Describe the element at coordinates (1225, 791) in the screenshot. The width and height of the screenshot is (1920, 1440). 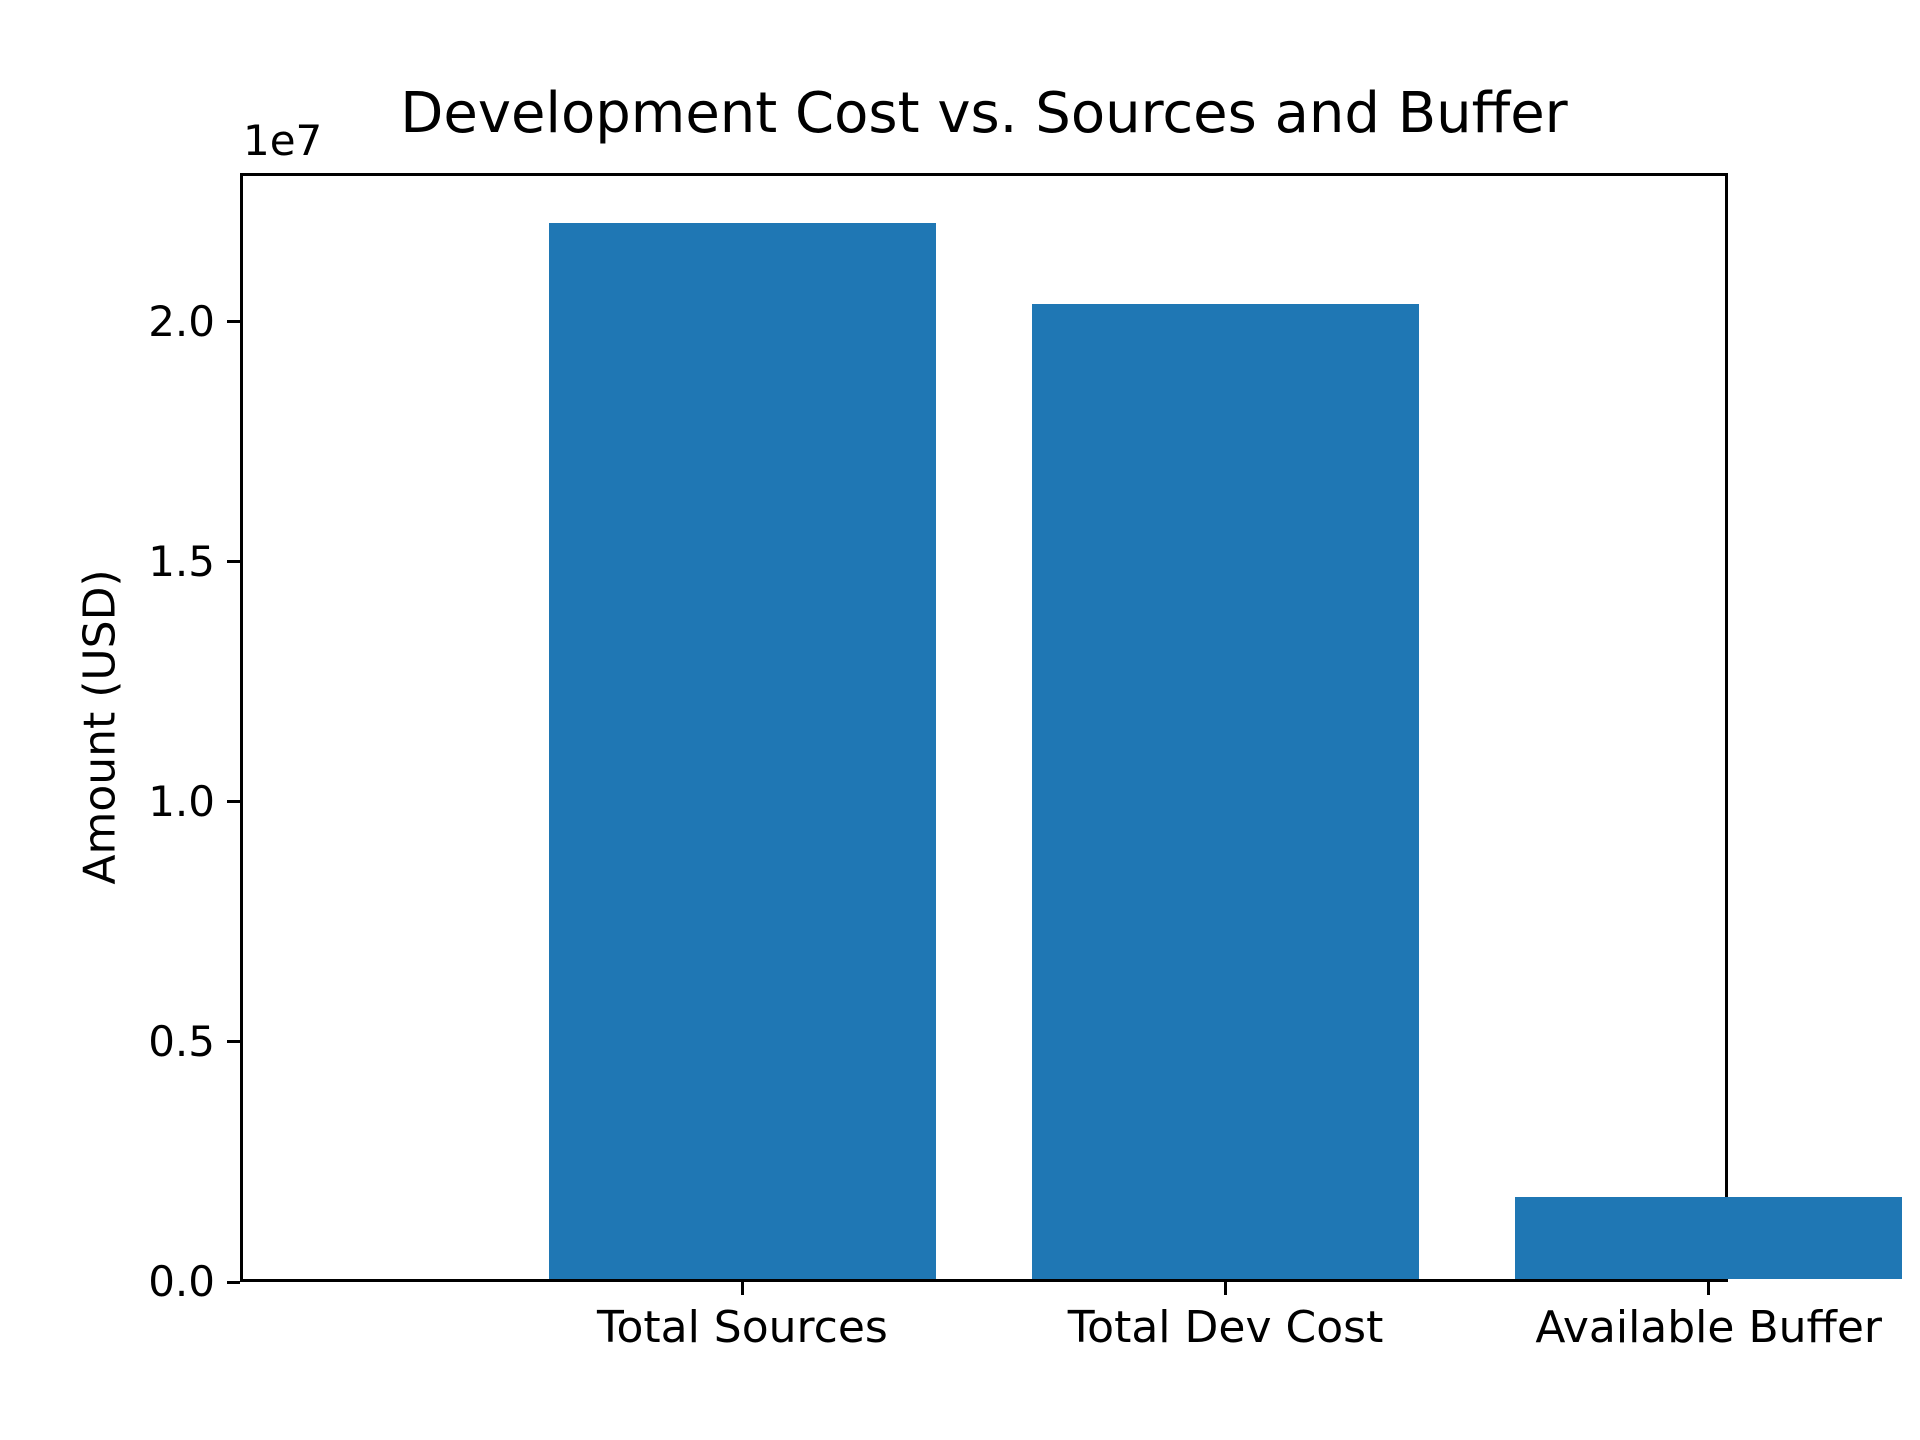
I see `bar-total-dev-cost` at that location.